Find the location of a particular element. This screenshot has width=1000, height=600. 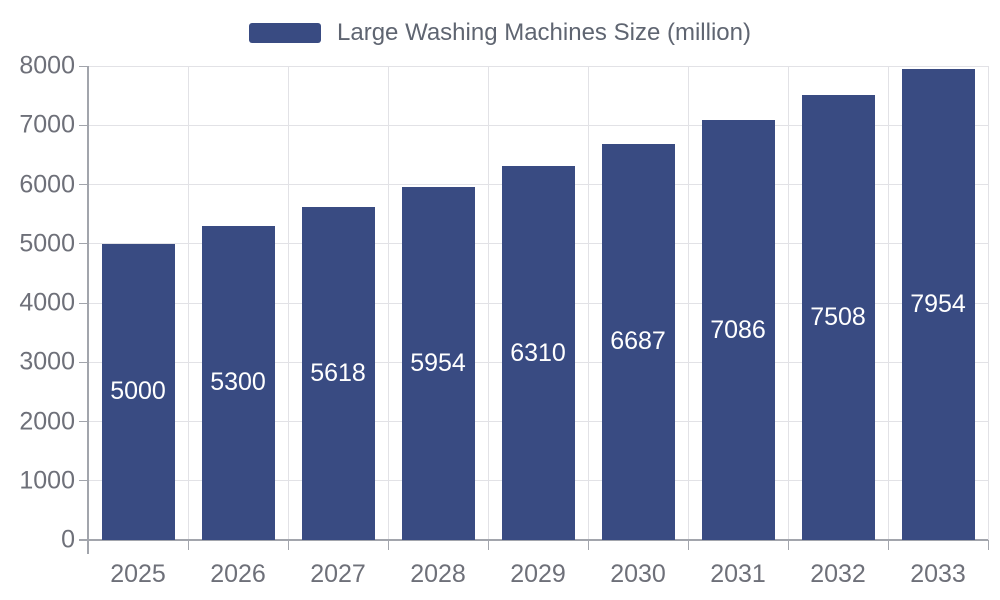

x-tick-label: 2028 is located at coordinates (438, 574).